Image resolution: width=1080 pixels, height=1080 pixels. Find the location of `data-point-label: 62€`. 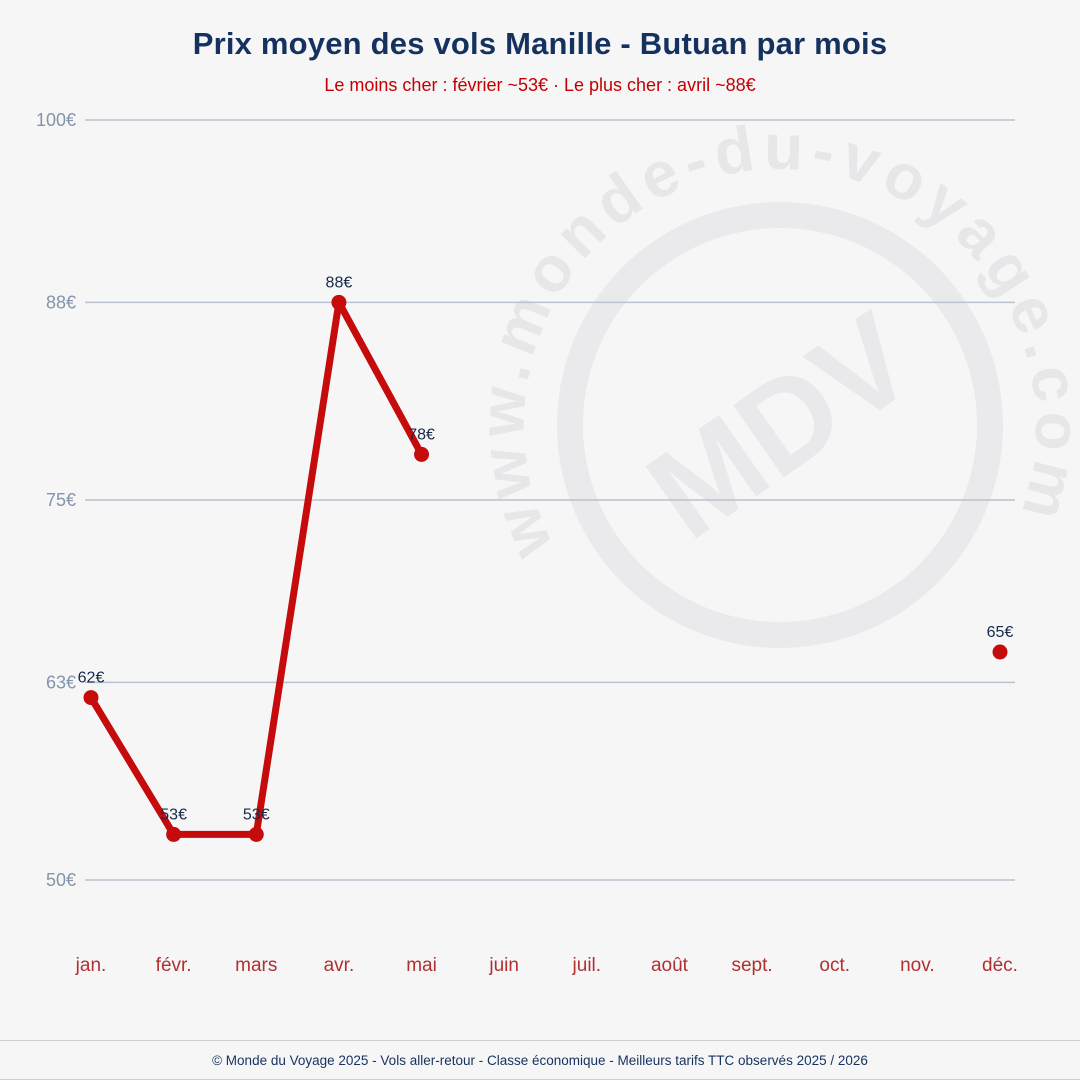

data-point-label: 62€ is located at coordinates (91, 678).